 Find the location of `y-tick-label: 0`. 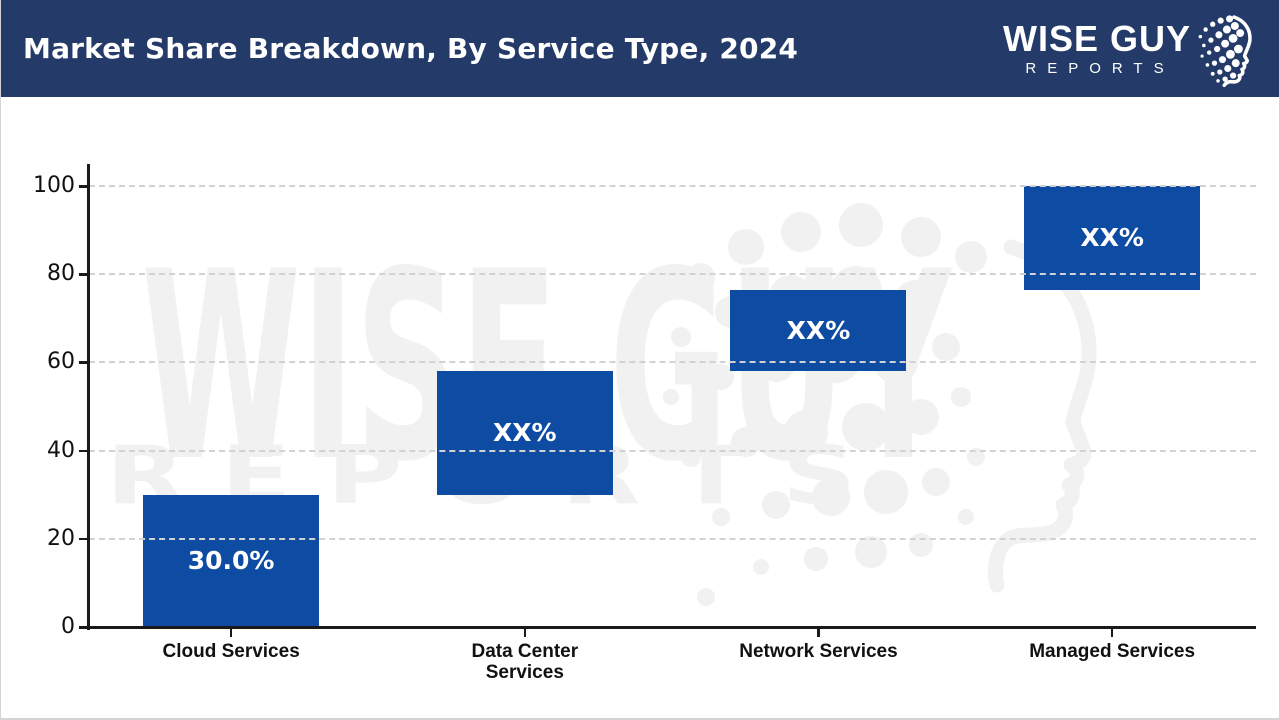

y-tick-label: 0 is located at coordinates (68, 626).